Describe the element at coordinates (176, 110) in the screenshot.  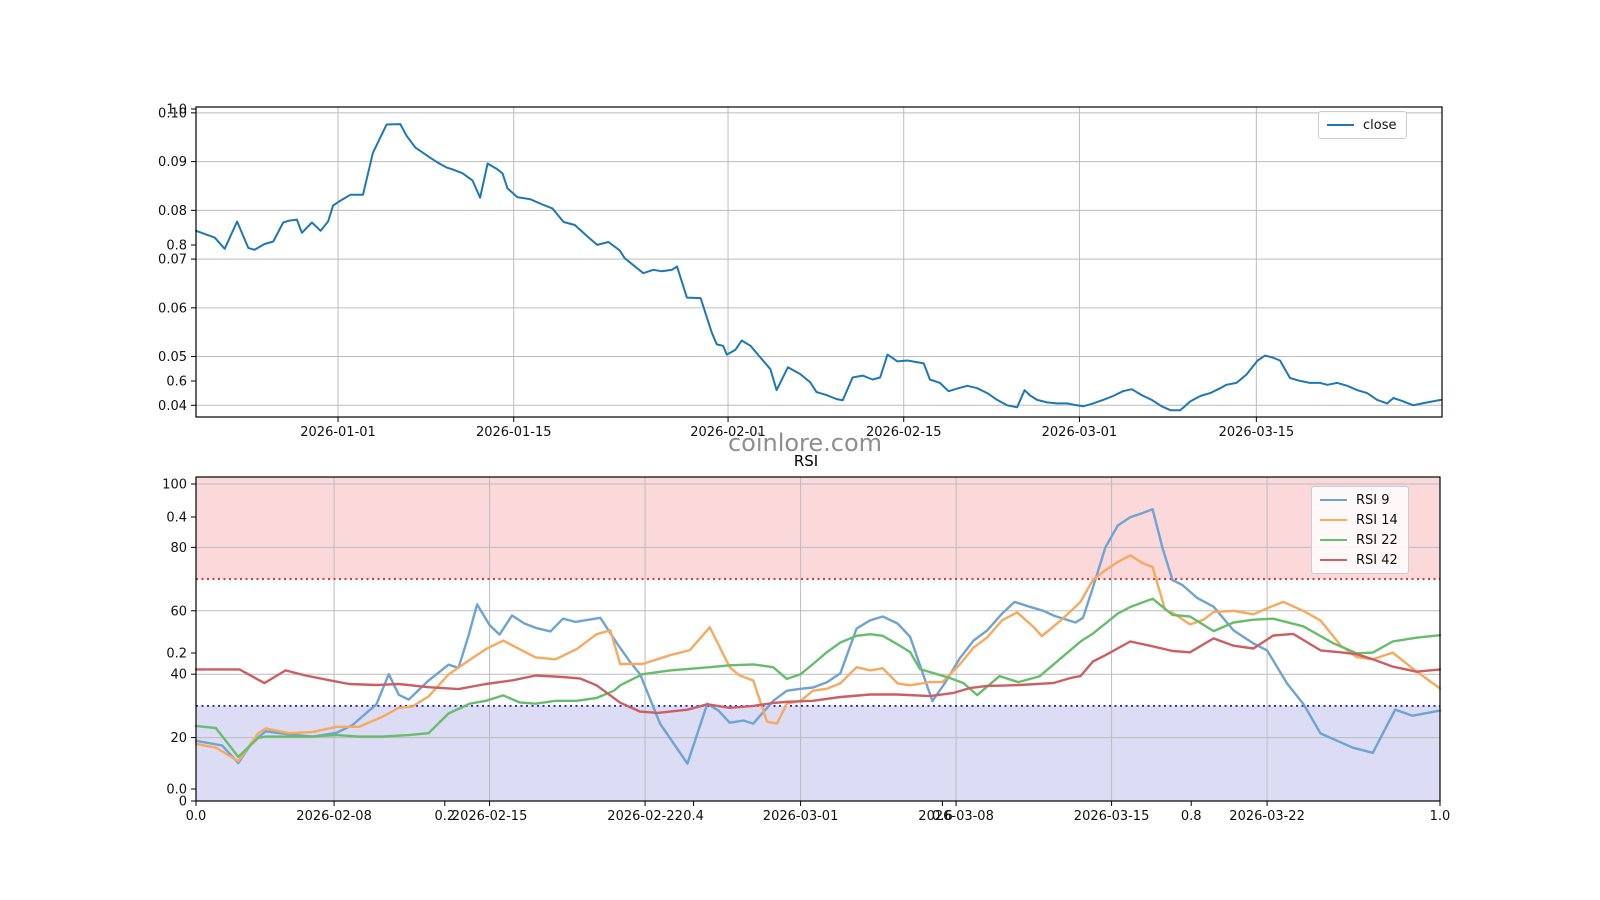
I see `overlay-y-tick-label: 1.0` at that location.